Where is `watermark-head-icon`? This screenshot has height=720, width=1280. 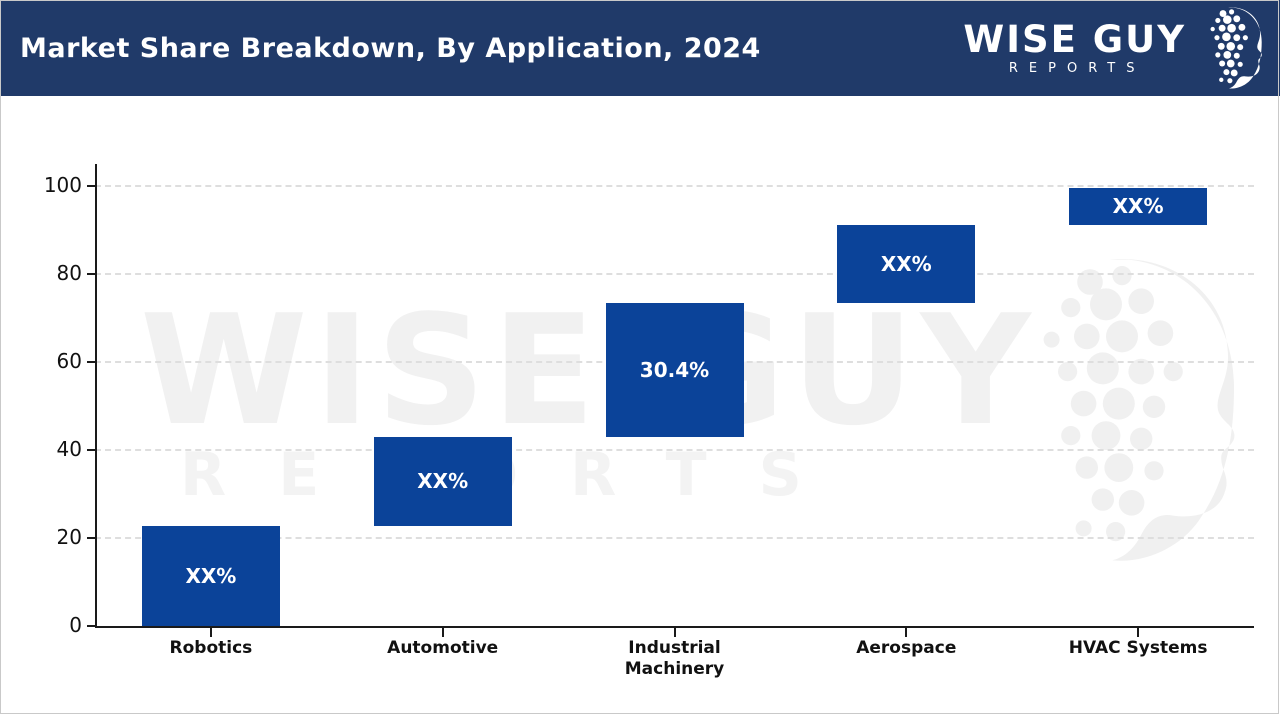
watermark-head-icon is located at coordinates (1090, 410).